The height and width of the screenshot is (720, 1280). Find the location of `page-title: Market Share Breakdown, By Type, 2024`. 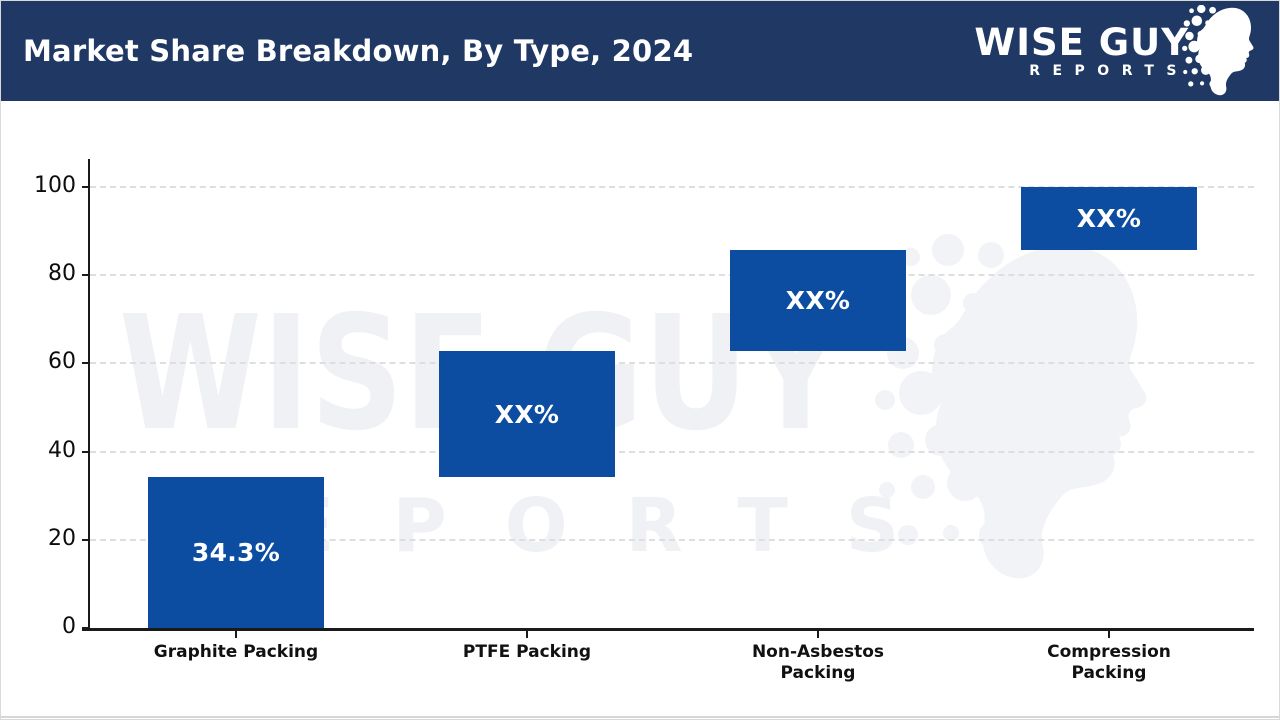

page-title: Market Share Breakdown, By Type, 2024 is located at coordinates (358, 51).